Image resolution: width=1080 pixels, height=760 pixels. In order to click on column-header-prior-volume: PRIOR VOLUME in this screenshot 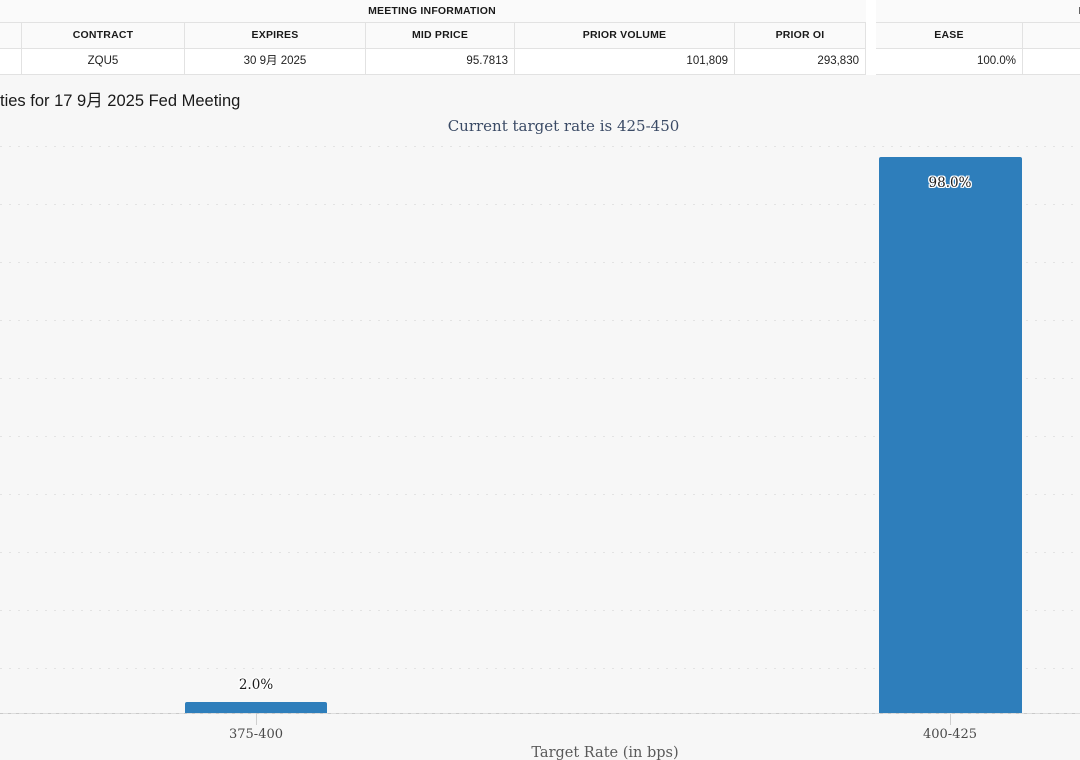, I will do `click(625, 36)`.